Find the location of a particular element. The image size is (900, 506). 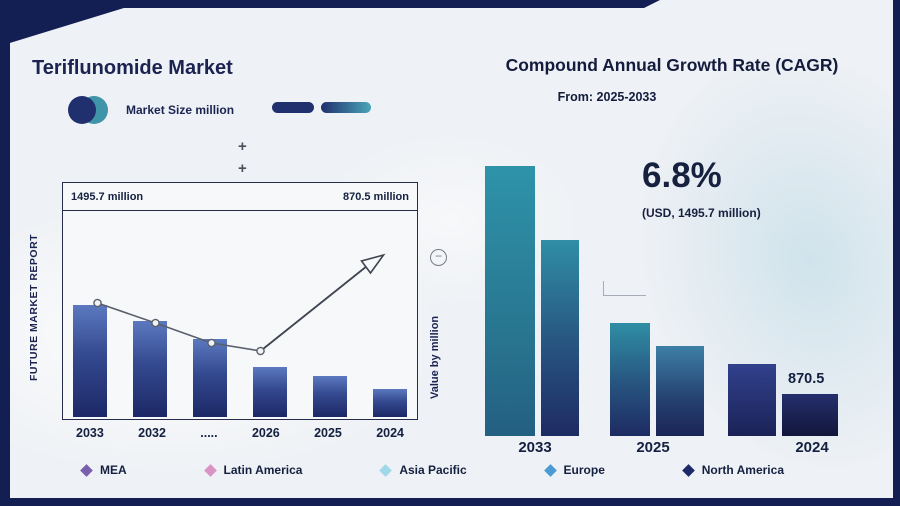

cagr-title: Compound Annual Growth Rate (CAGR) is located at coordinates (672, 65).